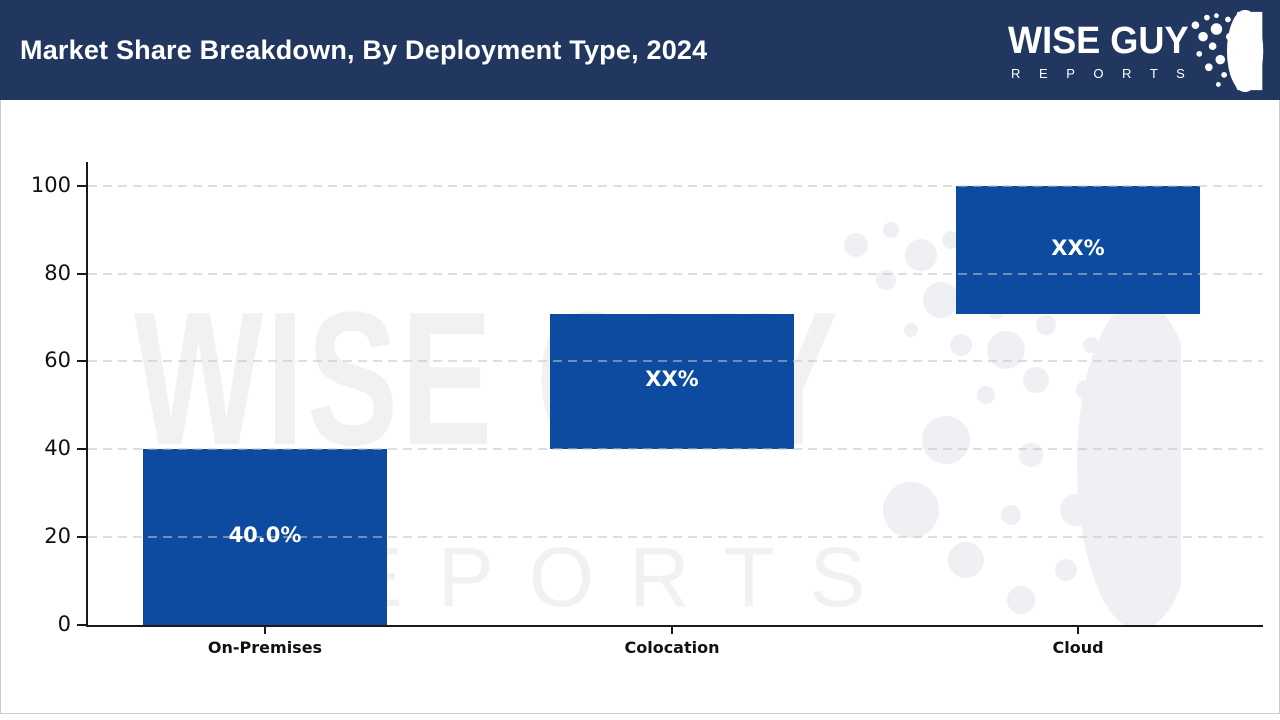  What do you see at coordinates (672, 647) in the screenshot?
I see `x-label-colocation: Colocation` at bounding box center [672, 647].